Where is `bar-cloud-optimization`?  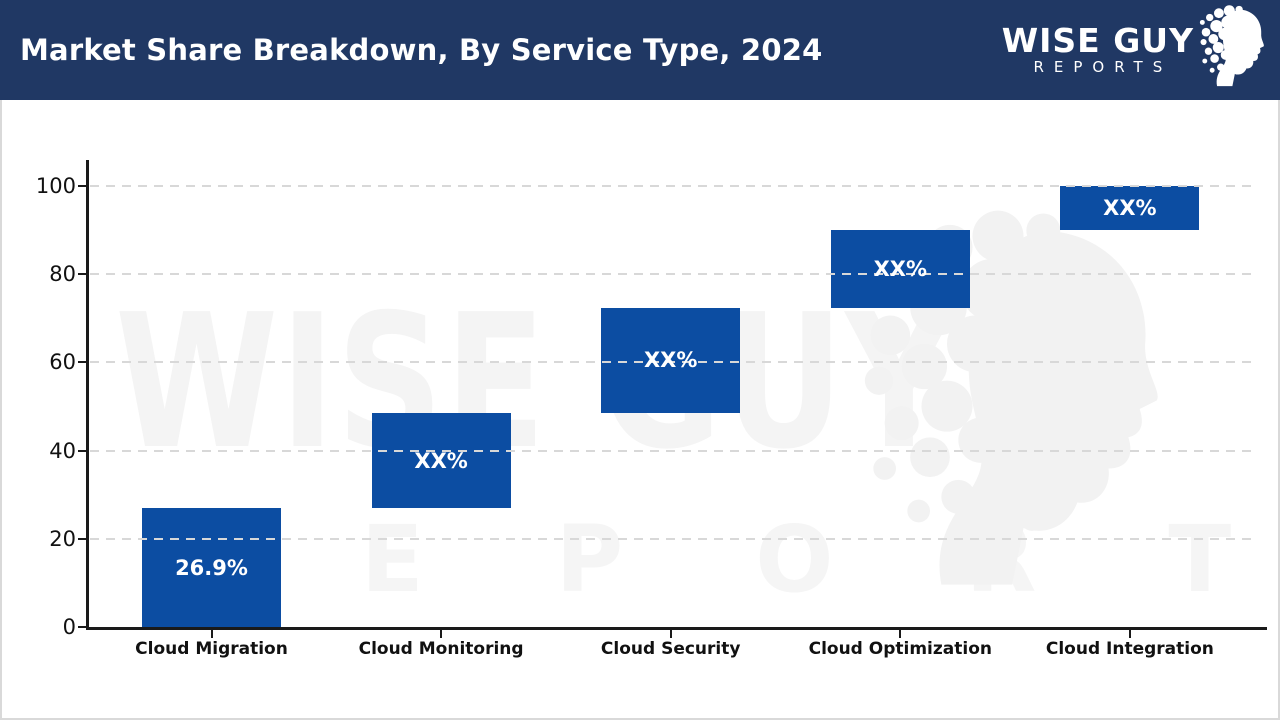
bar-cloud-optimization is located at coordinates (900, 269).